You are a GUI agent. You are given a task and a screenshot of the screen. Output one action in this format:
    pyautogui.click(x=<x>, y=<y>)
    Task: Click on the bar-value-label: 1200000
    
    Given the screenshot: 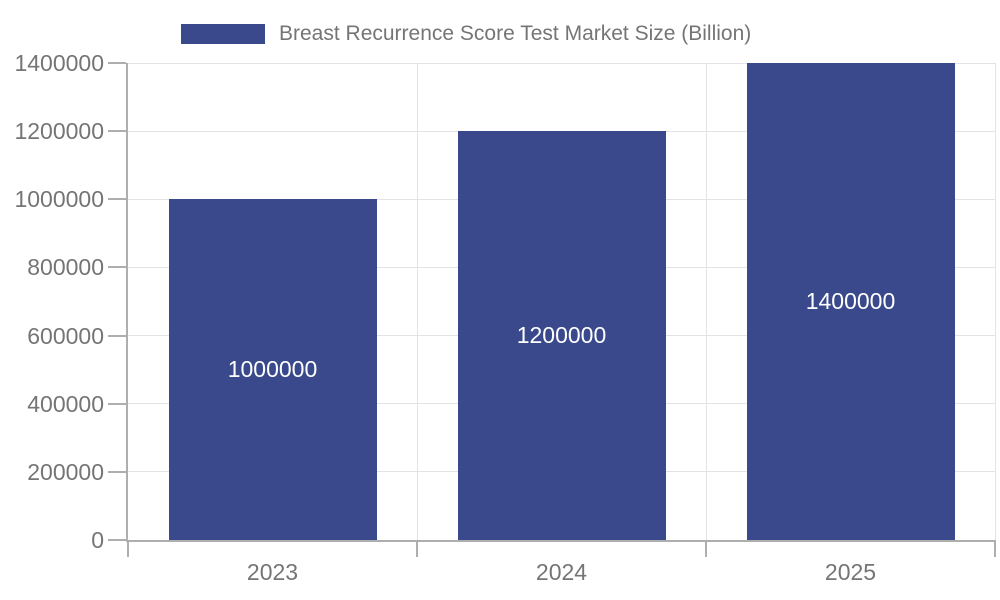 What is the action you would take?
    pyautogui.click(x=561, y=335)
    